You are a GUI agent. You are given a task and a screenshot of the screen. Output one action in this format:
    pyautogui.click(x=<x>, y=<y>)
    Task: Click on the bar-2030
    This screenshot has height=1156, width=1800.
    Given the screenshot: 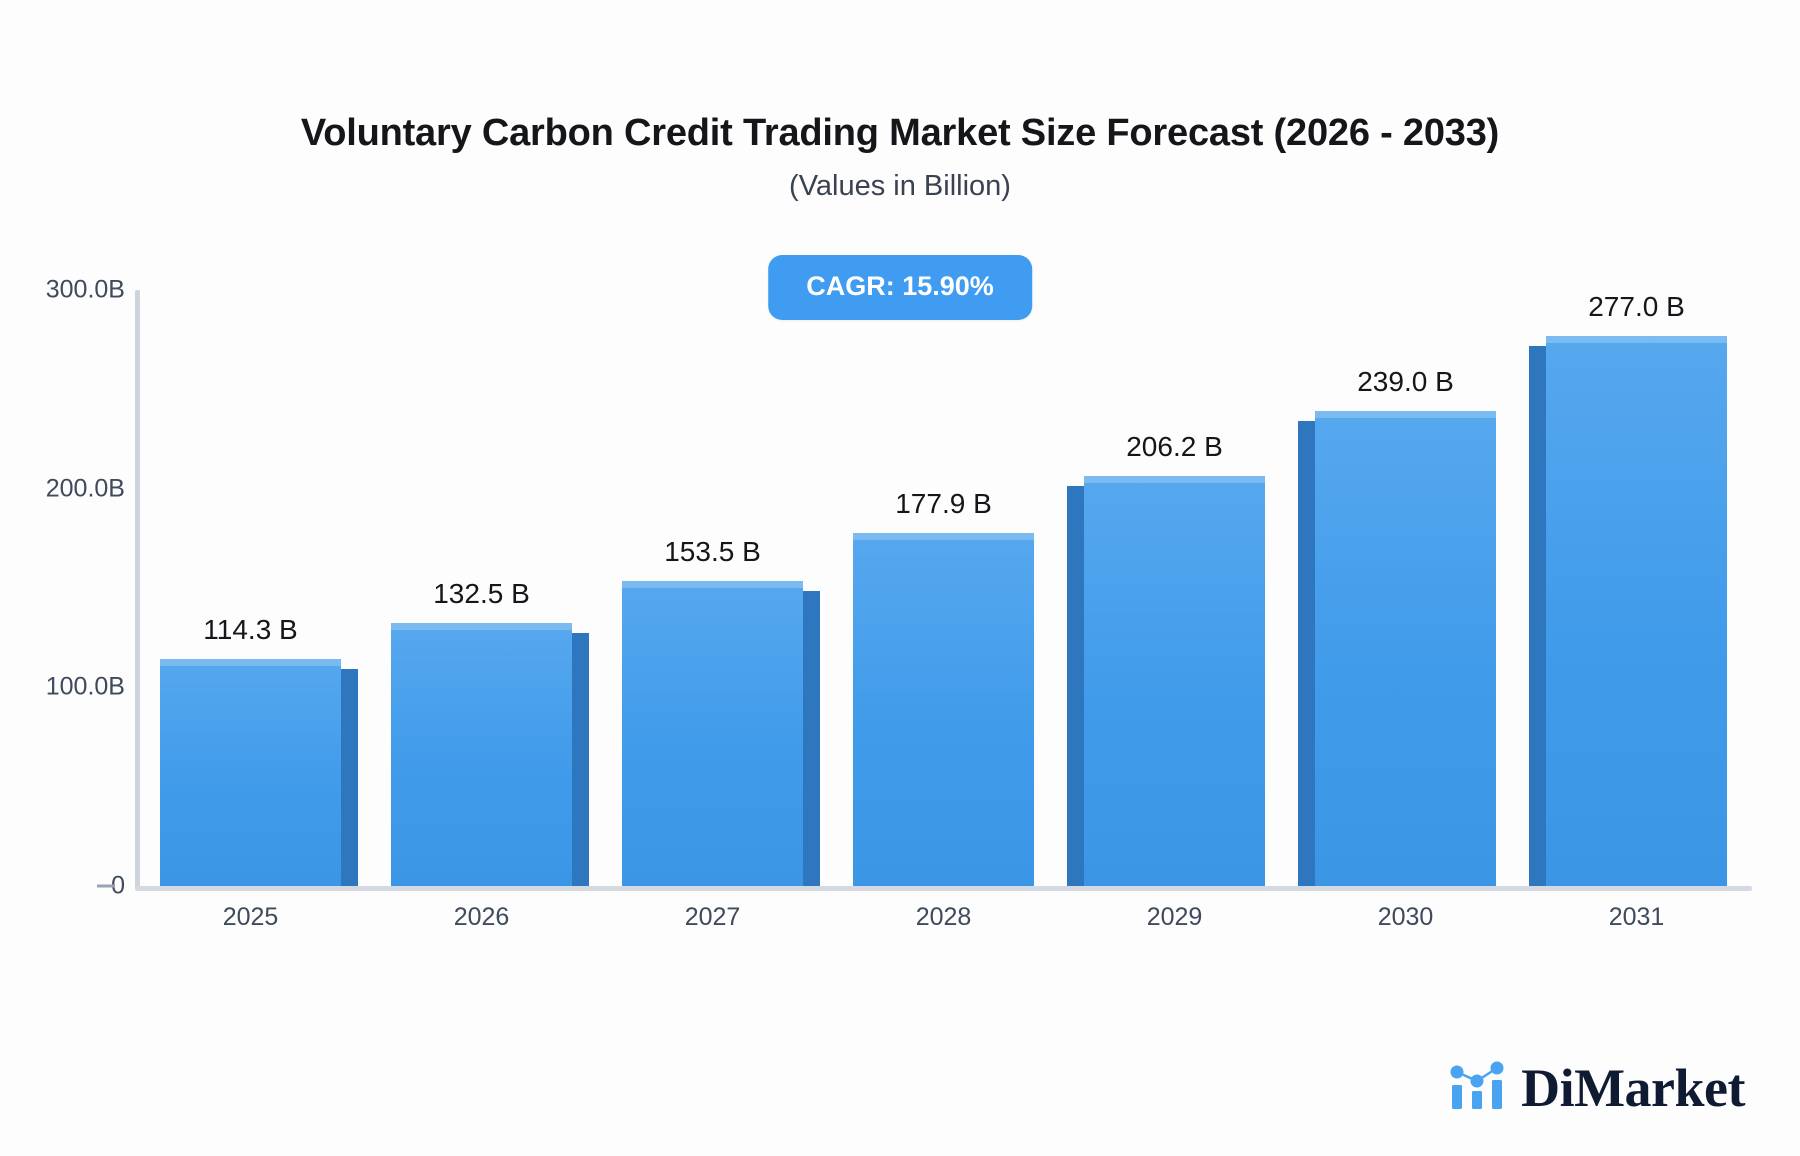 What is the action you would take?
    pyautogui.click(x=1397, y=648)
    